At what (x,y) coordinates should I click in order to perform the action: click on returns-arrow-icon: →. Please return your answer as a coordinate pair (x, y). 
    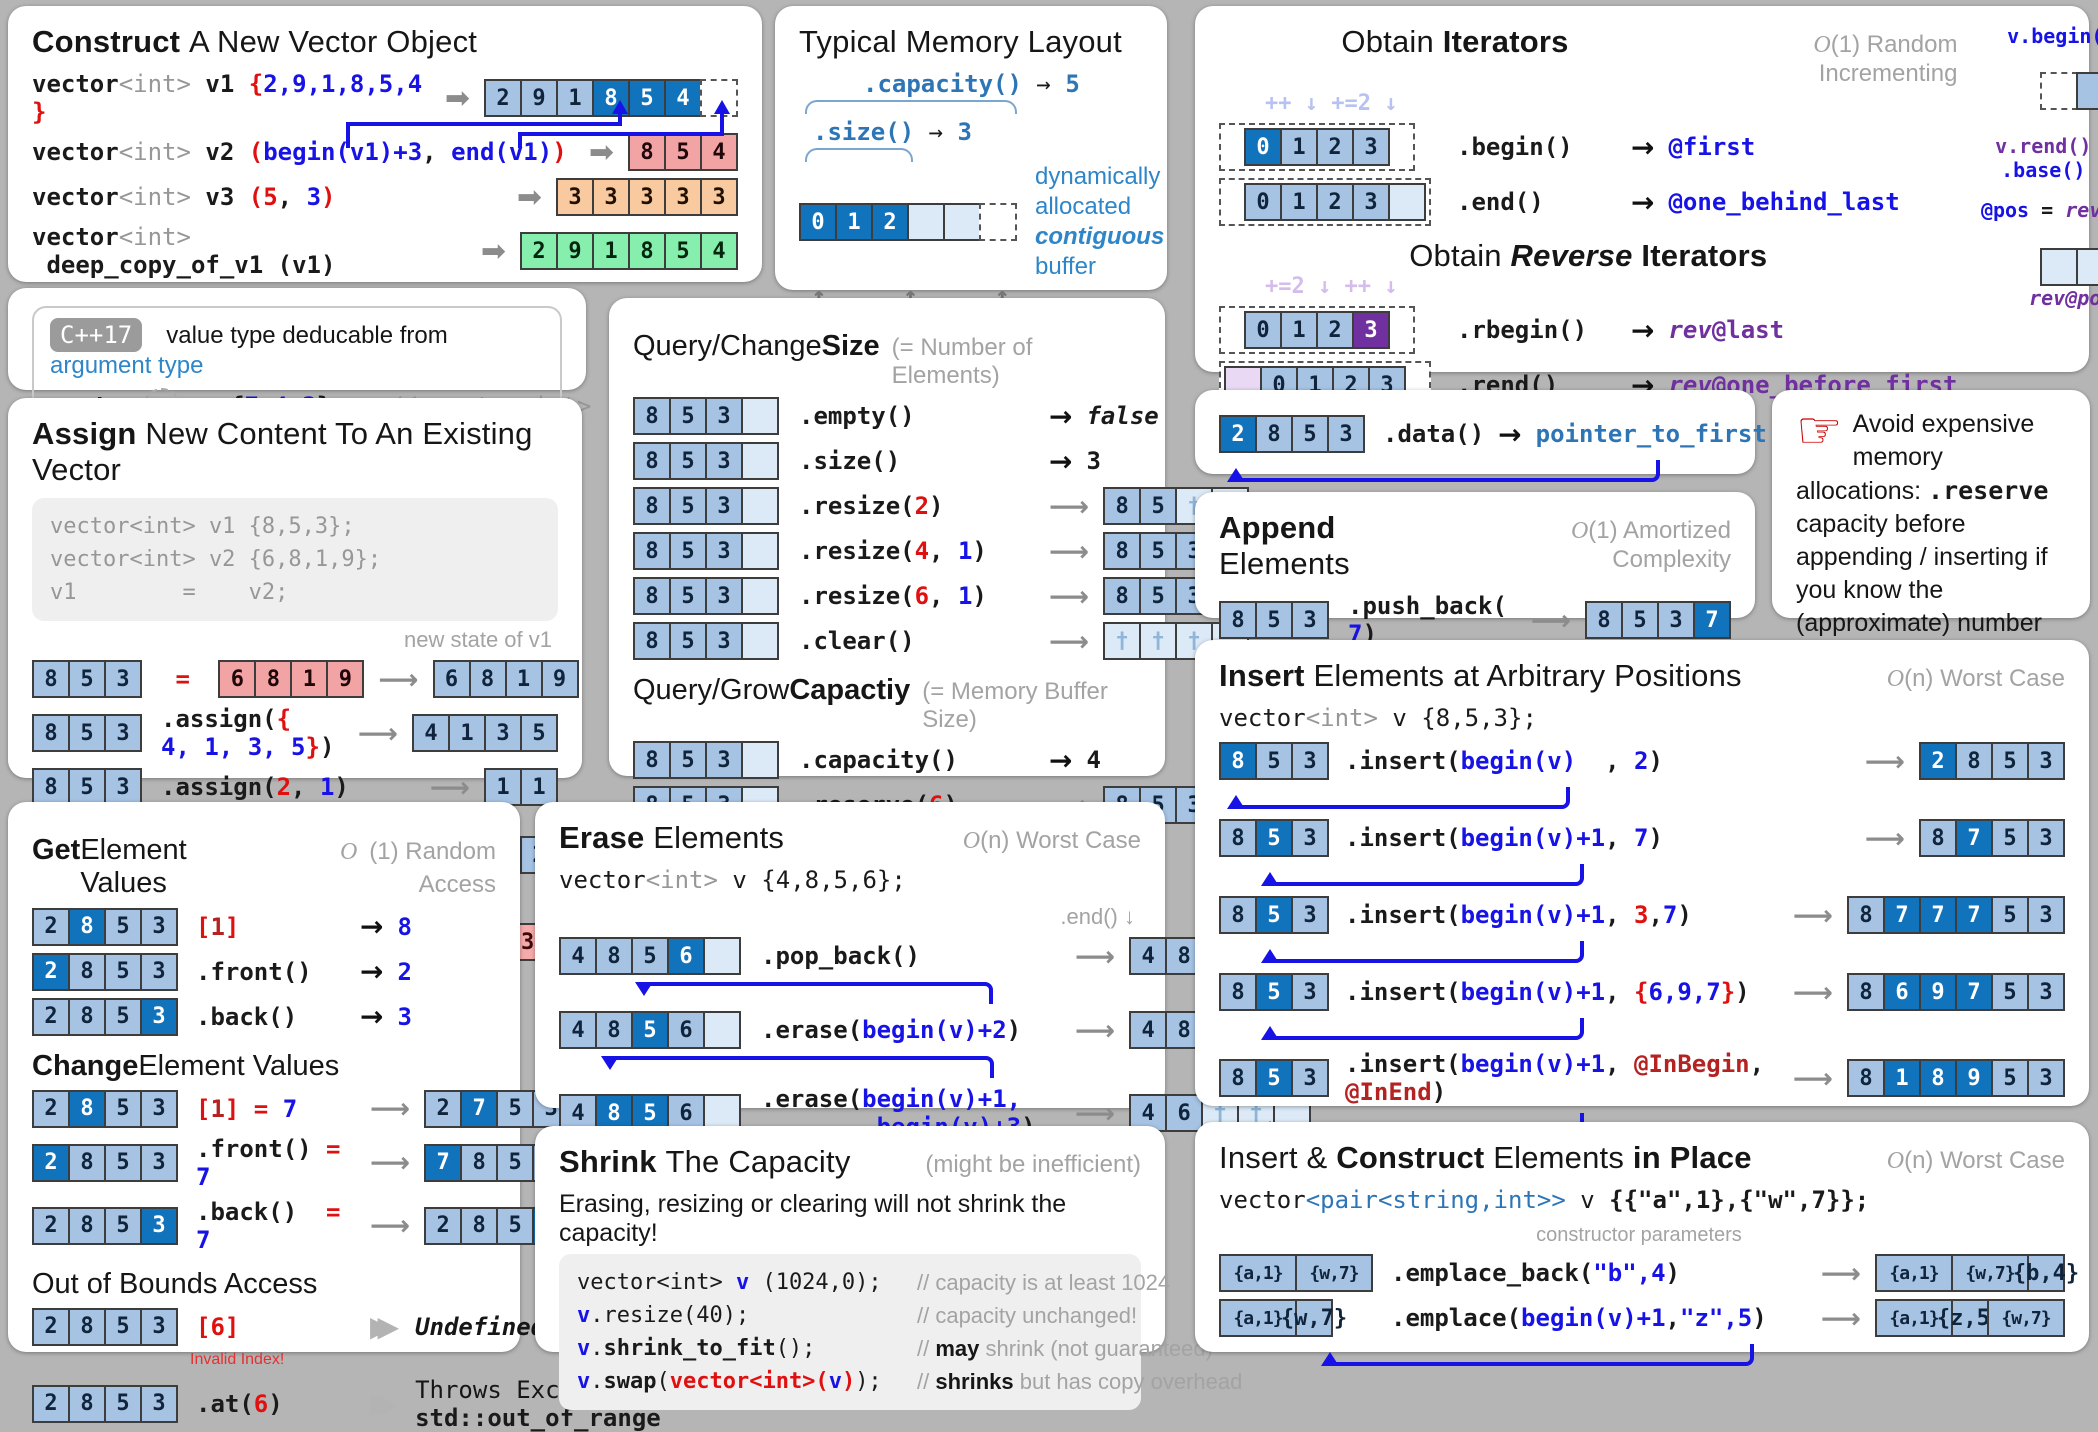
    Looking at the image, I should click on (372, 972).